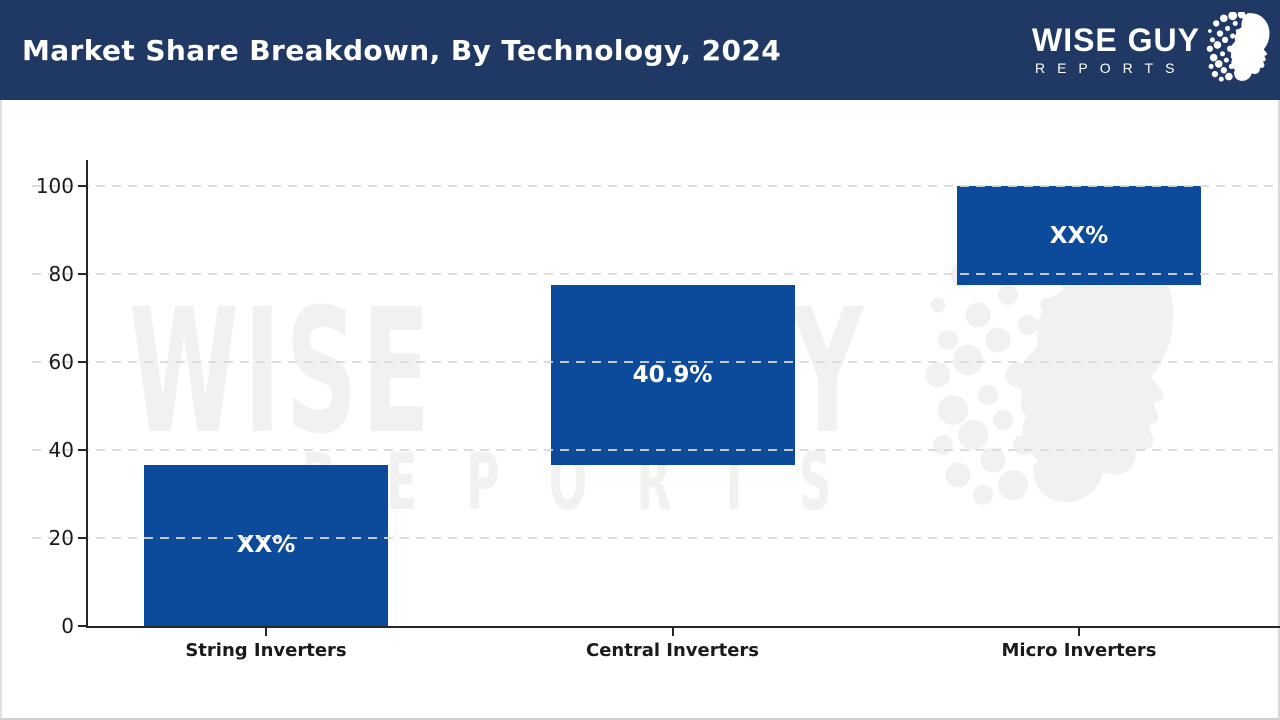 The height and width of the screenshot is (720, 1280). I want to click on brand-subname: REPORTS, so click(1110, 68).